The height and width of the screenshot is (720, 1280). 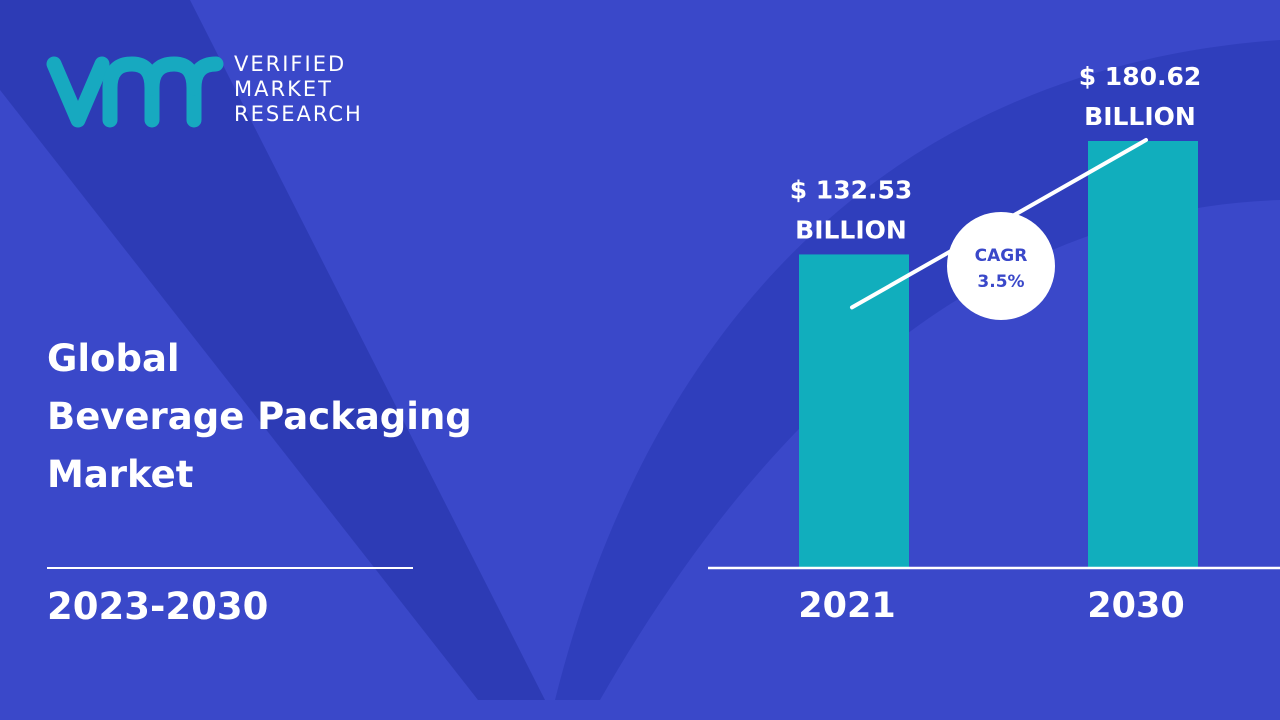 I want to click on value-label: $ 132.53, so click(x=851, y=189).